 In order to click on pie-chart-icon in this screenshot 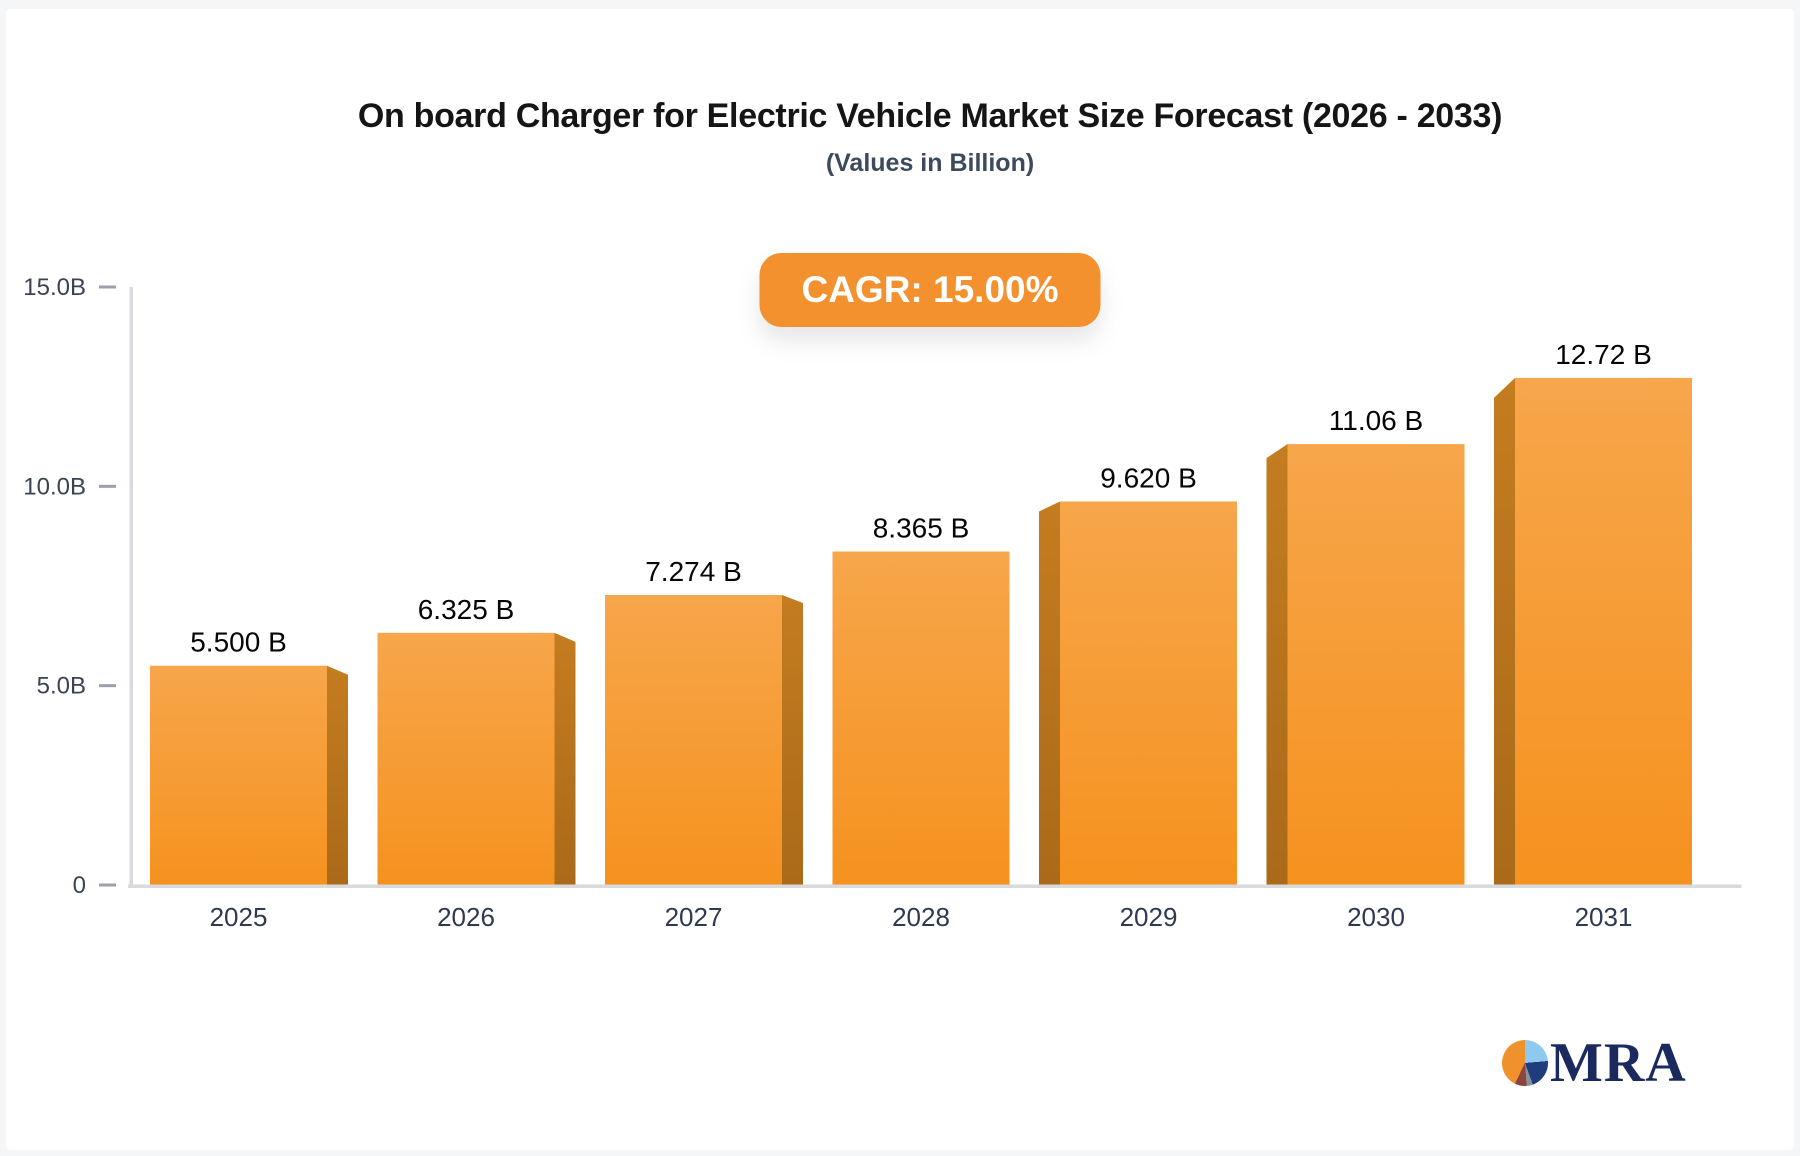, I will do `click(1525, 1063)`.